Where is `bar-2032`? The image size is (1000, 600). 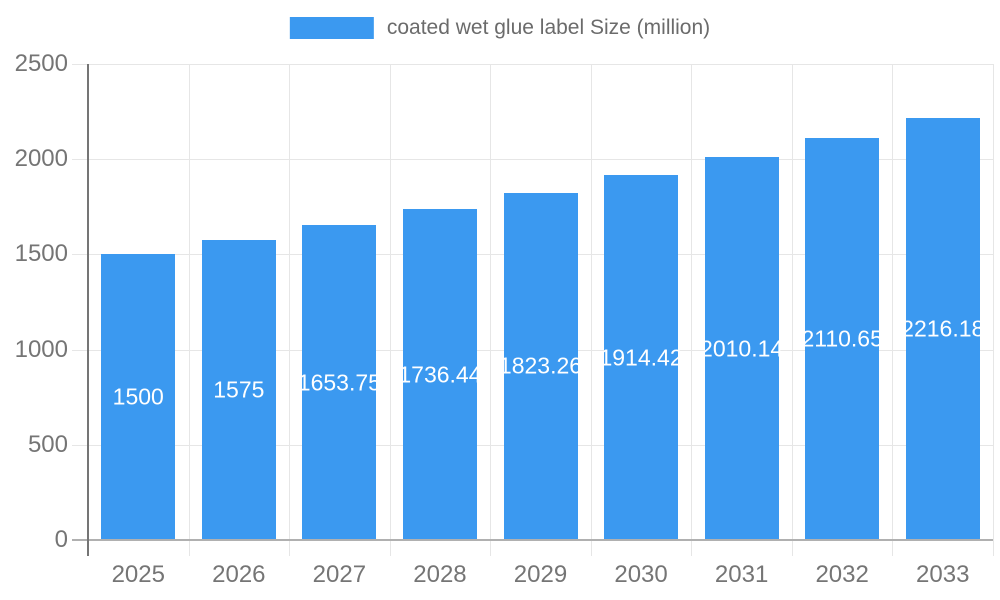 bar-2032 is located at coordinates (842, 339).